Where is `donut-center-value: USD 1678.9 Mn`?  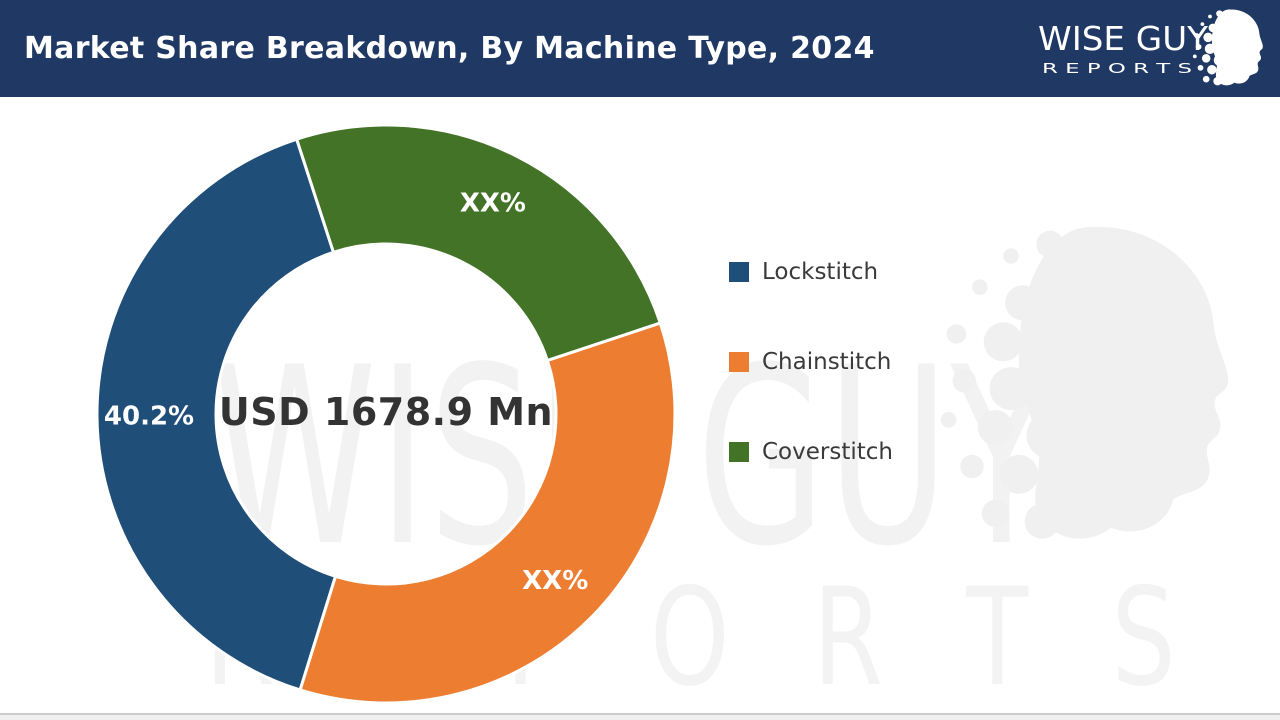 donut-center-value: USD 1678.9 Mn is located at coordinates (386, 412).